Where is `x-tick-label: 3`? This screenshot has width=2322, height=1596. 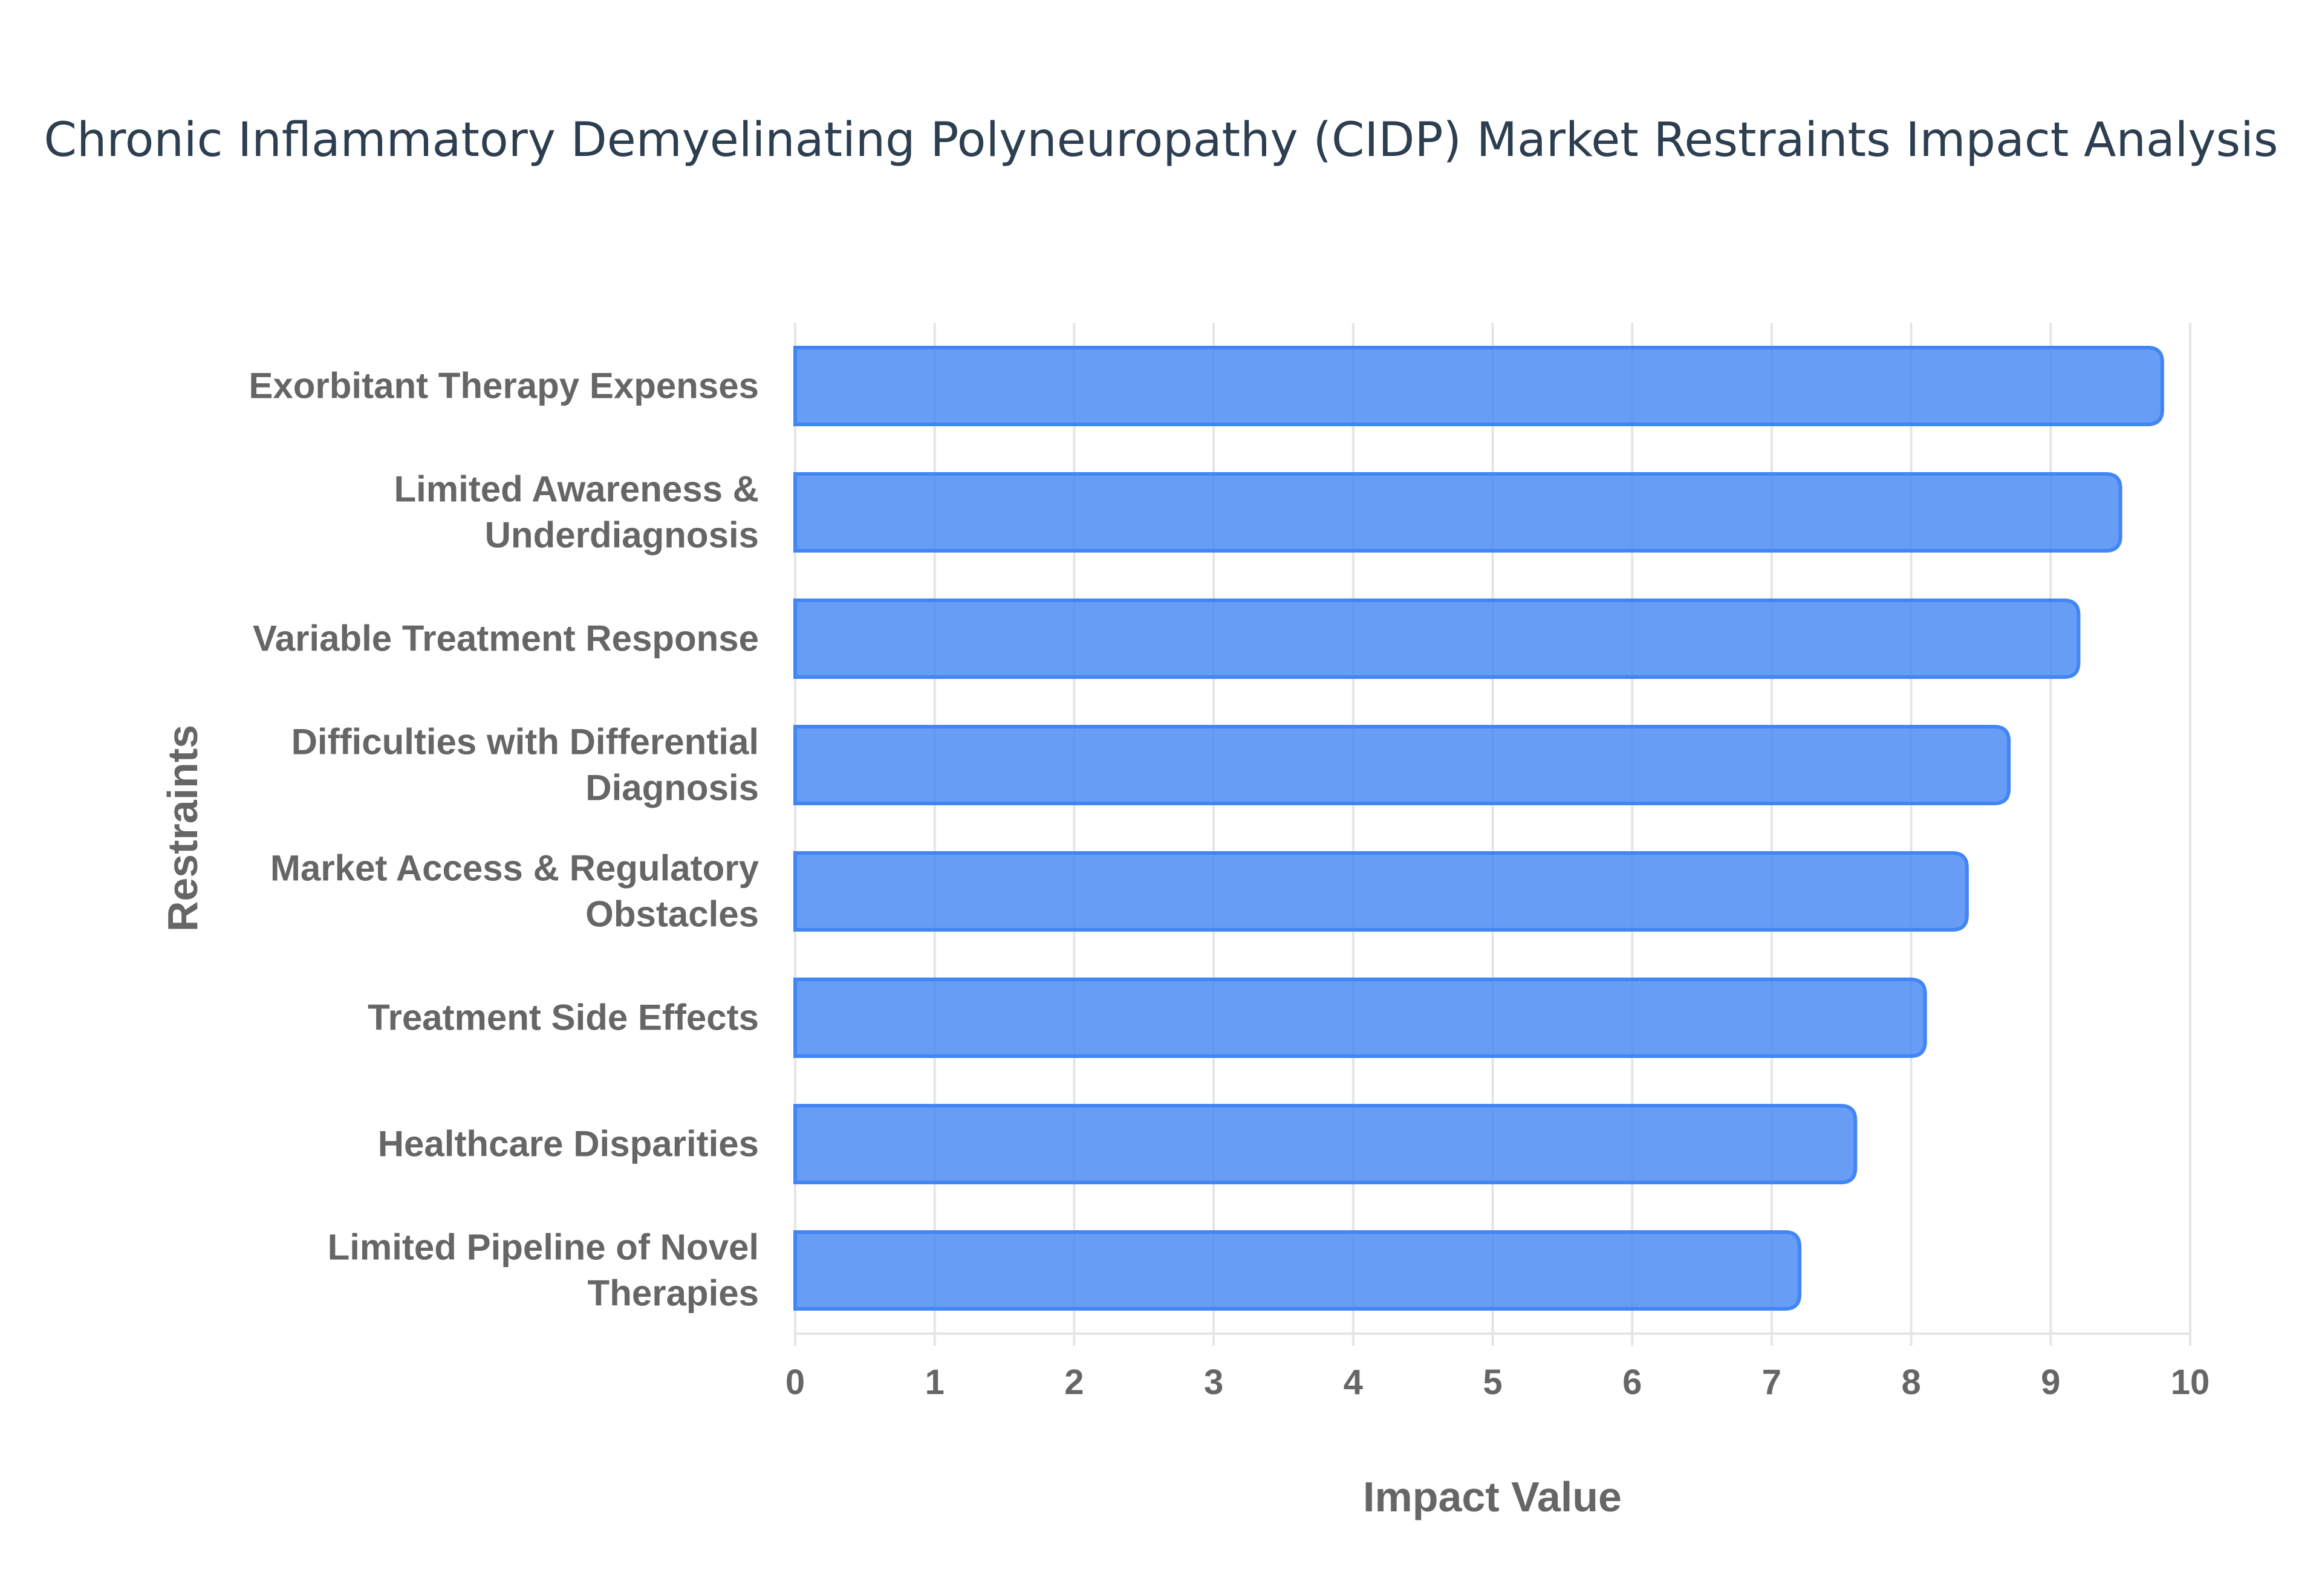 x-tick-label: 3 is located at coordinates (1213, 1382).